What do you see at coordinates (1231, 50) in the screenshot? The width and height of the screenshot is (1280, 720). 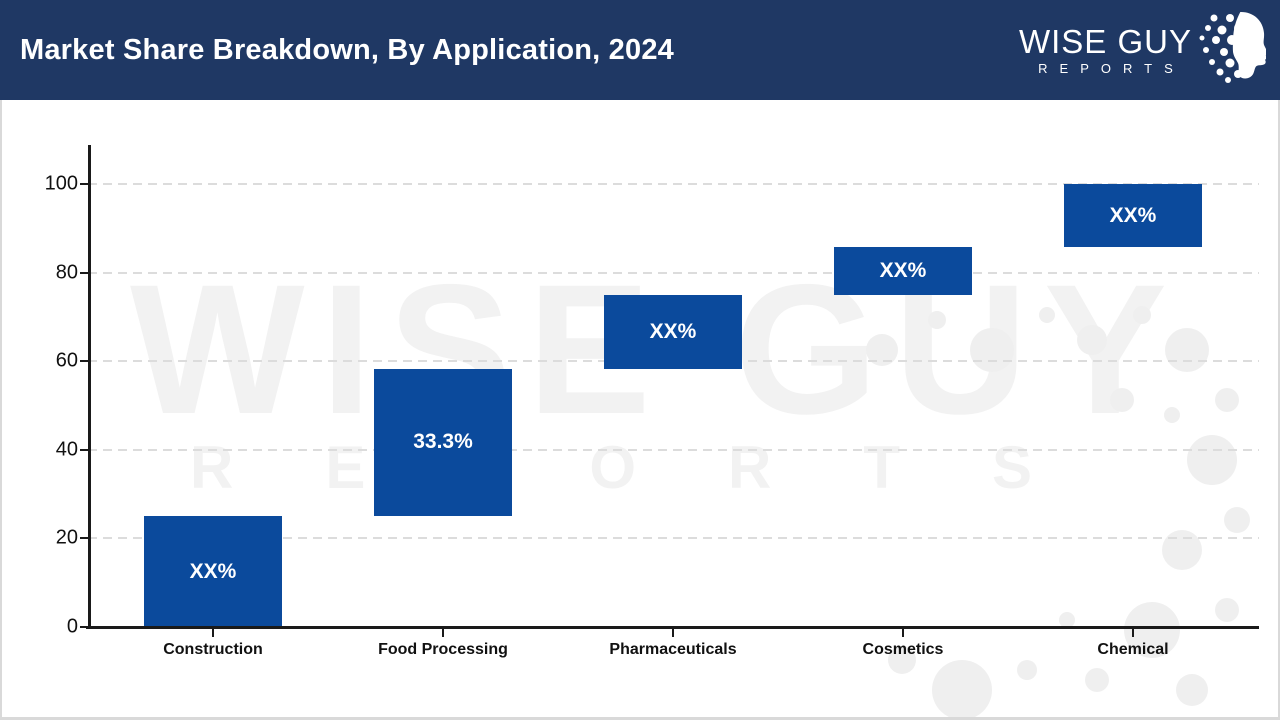 I see `logo-face-icon` at bounding box center [1231, 50].